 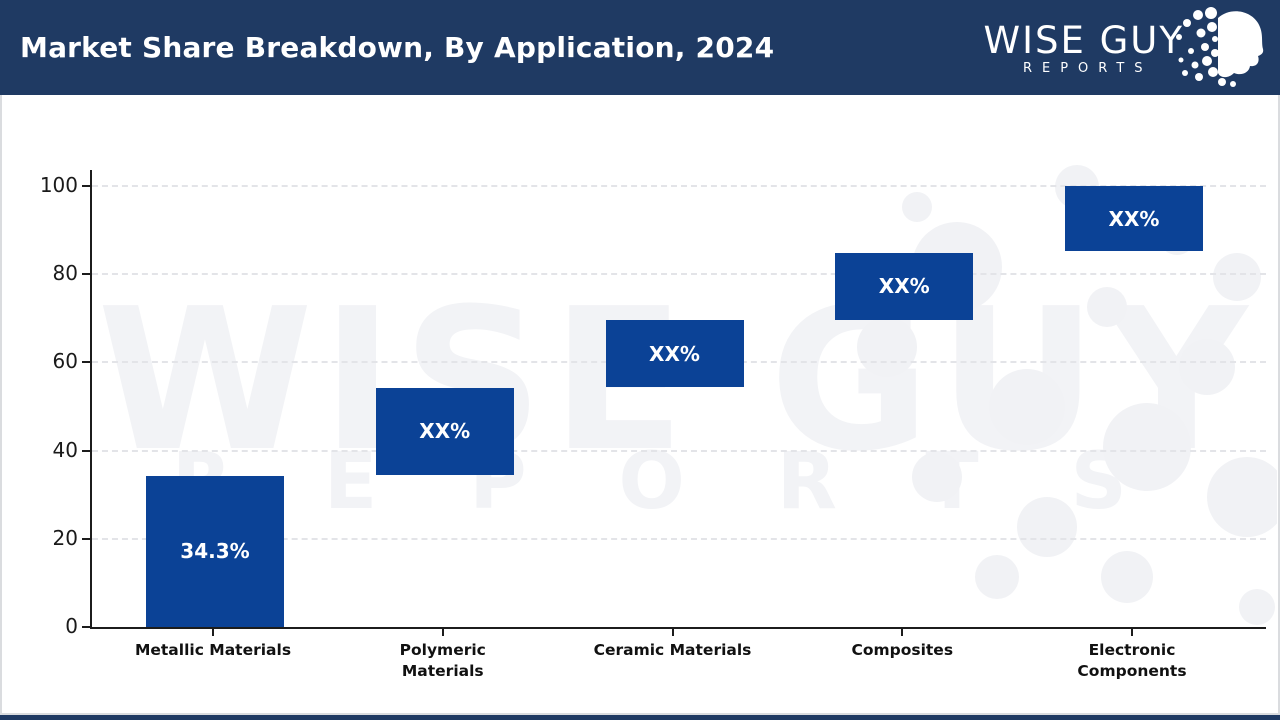 I want to click on footer-bar, so click(x=640, y=717).